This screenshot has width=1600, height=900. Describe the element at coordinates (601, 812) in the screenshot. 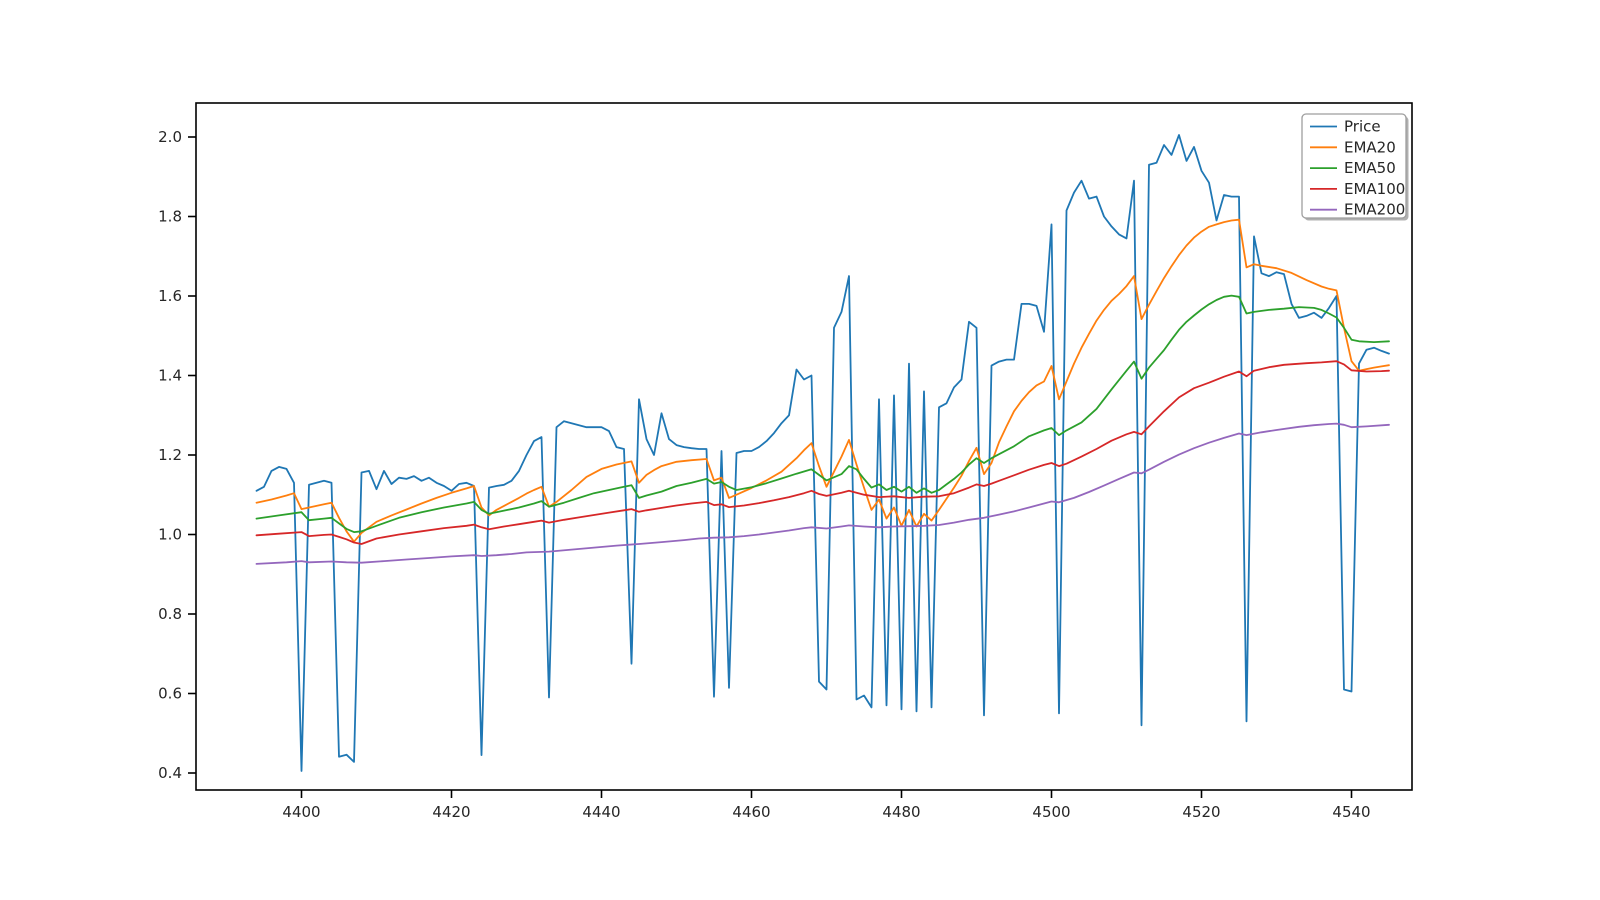

I see `x-tick-label: 4440` at that location.